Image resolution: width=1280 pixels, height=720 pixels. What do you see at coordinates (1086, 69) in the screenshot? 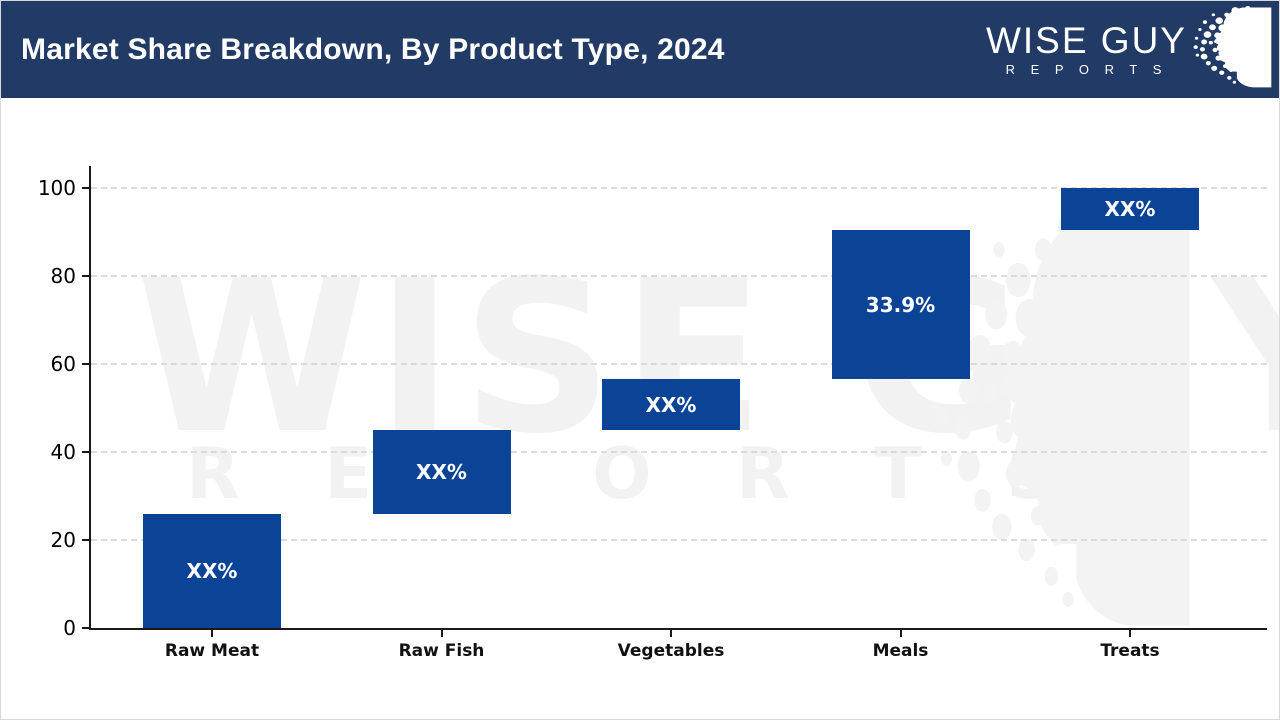
I see `brand-tagline: R E P O R T S` at bounding box center [1086, 69].